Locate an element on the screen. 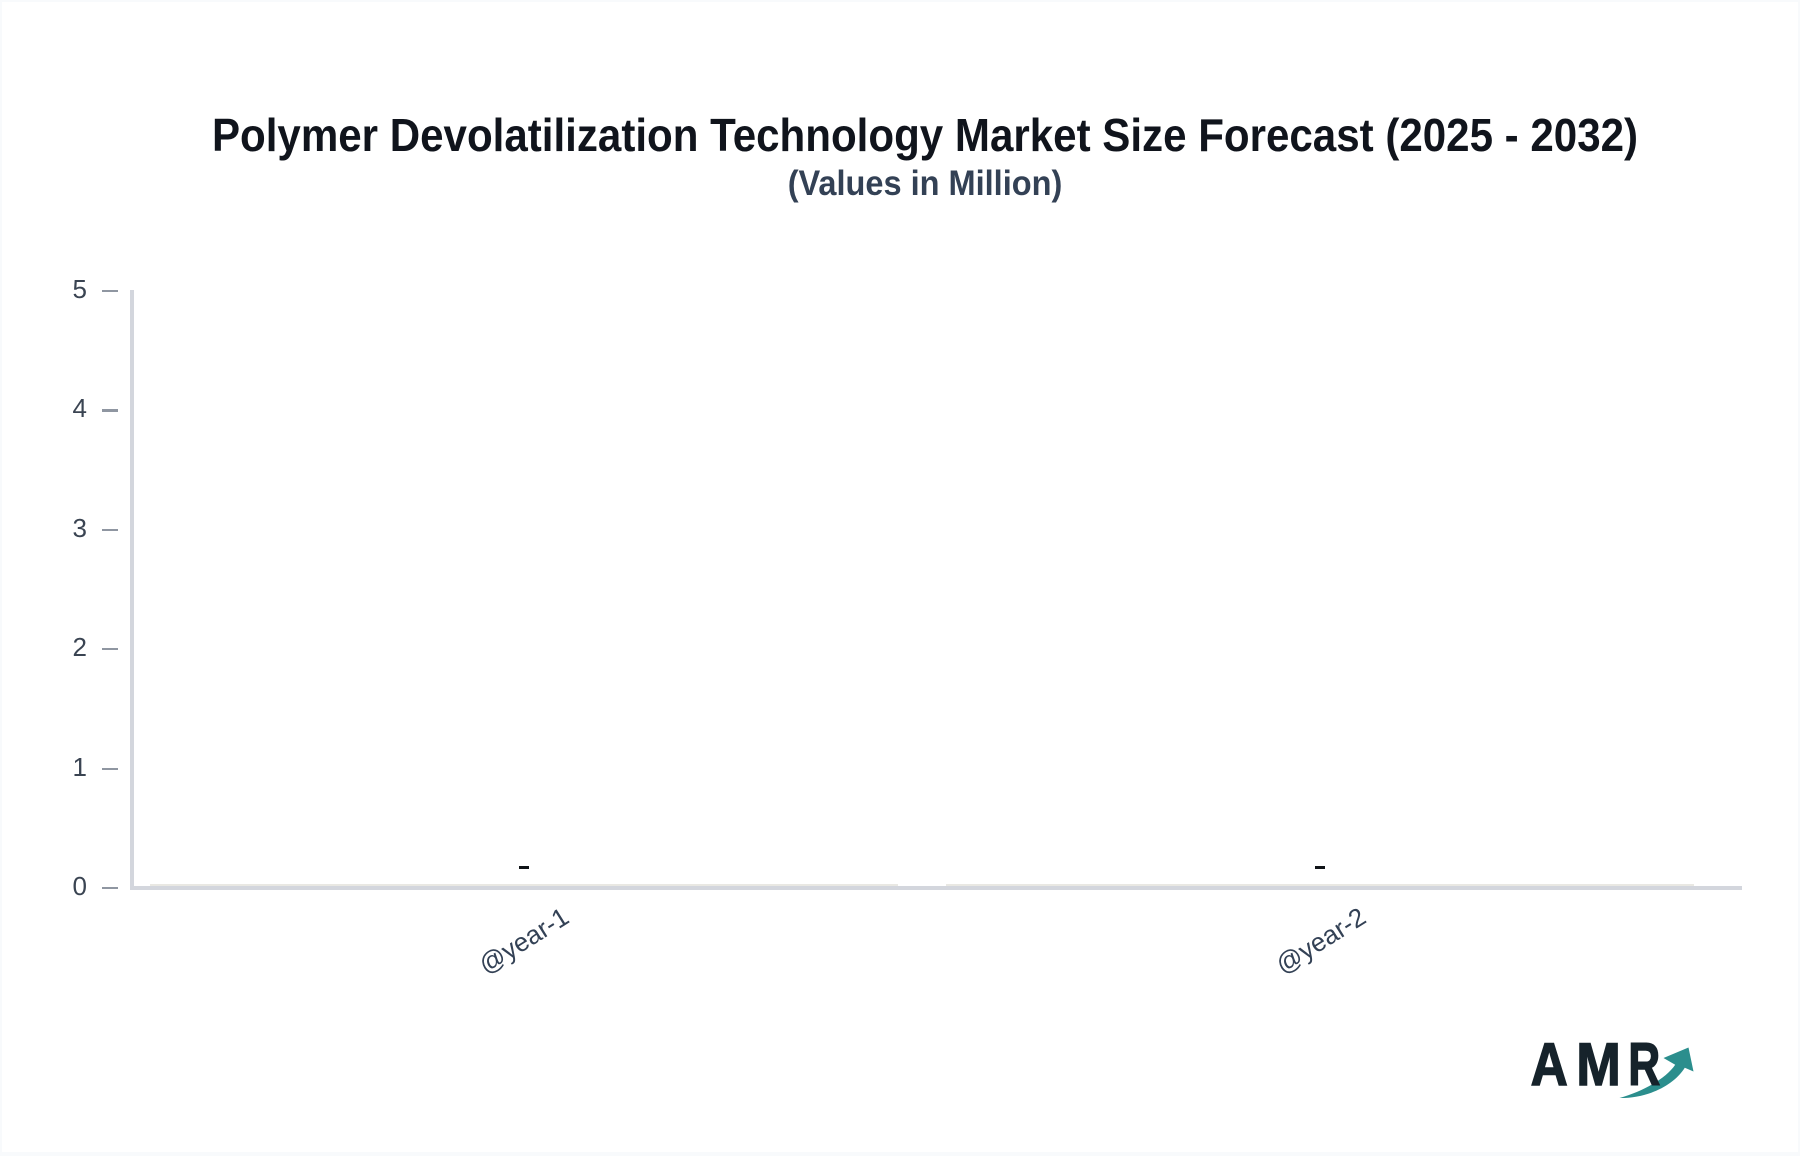 Image resolution: width=1800 pixels, height=1156 pixels. svg-text: A is located at coordinates (1549, 1064).